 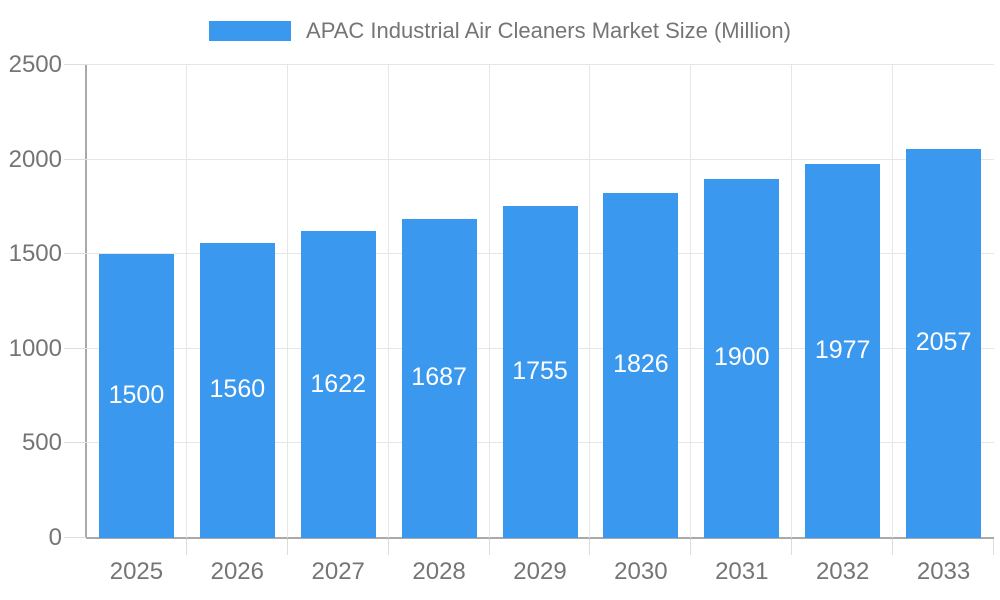 I want to click on y-axis-label: 500, so click(x=41, y=443).